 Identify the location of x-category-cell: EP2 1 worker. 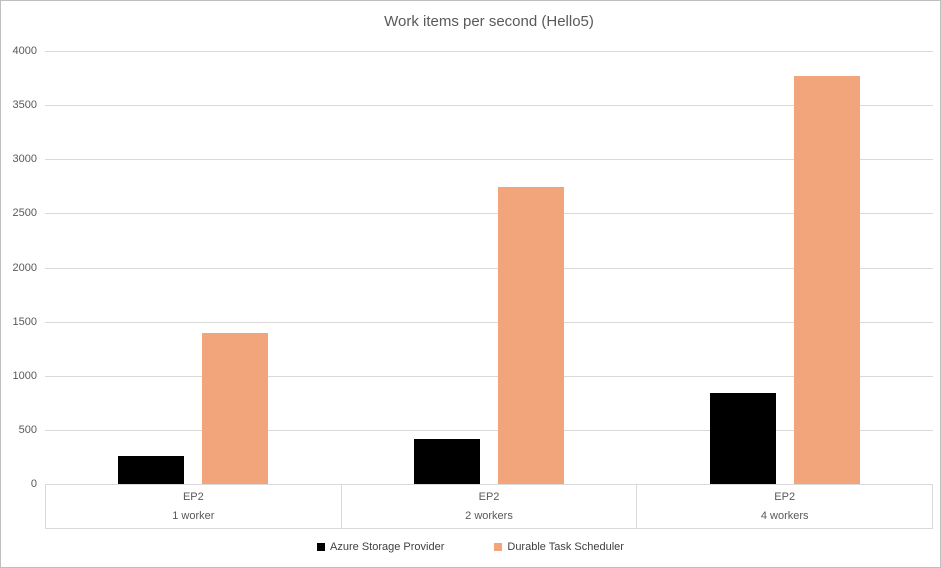
(193, 506).